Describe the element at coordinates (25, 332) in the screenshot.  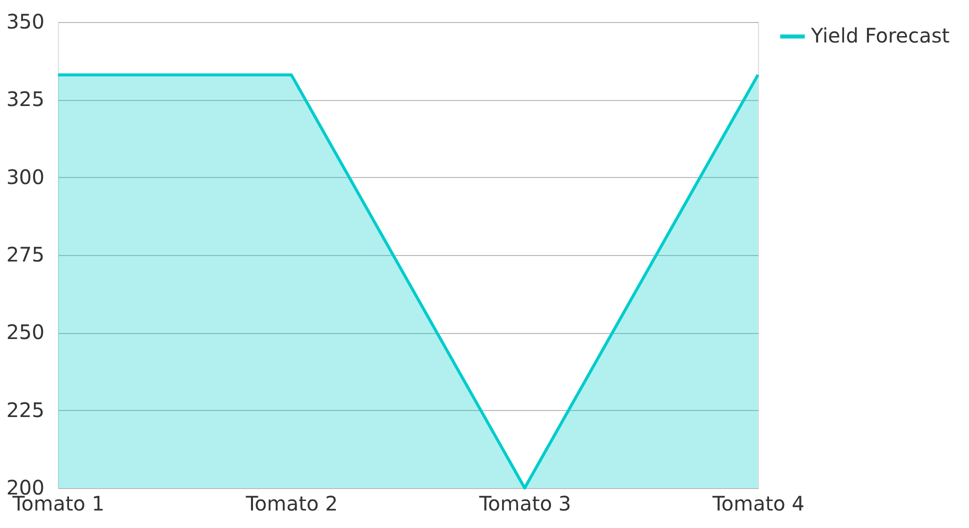
I see `y-tick-label: 250` at that location.